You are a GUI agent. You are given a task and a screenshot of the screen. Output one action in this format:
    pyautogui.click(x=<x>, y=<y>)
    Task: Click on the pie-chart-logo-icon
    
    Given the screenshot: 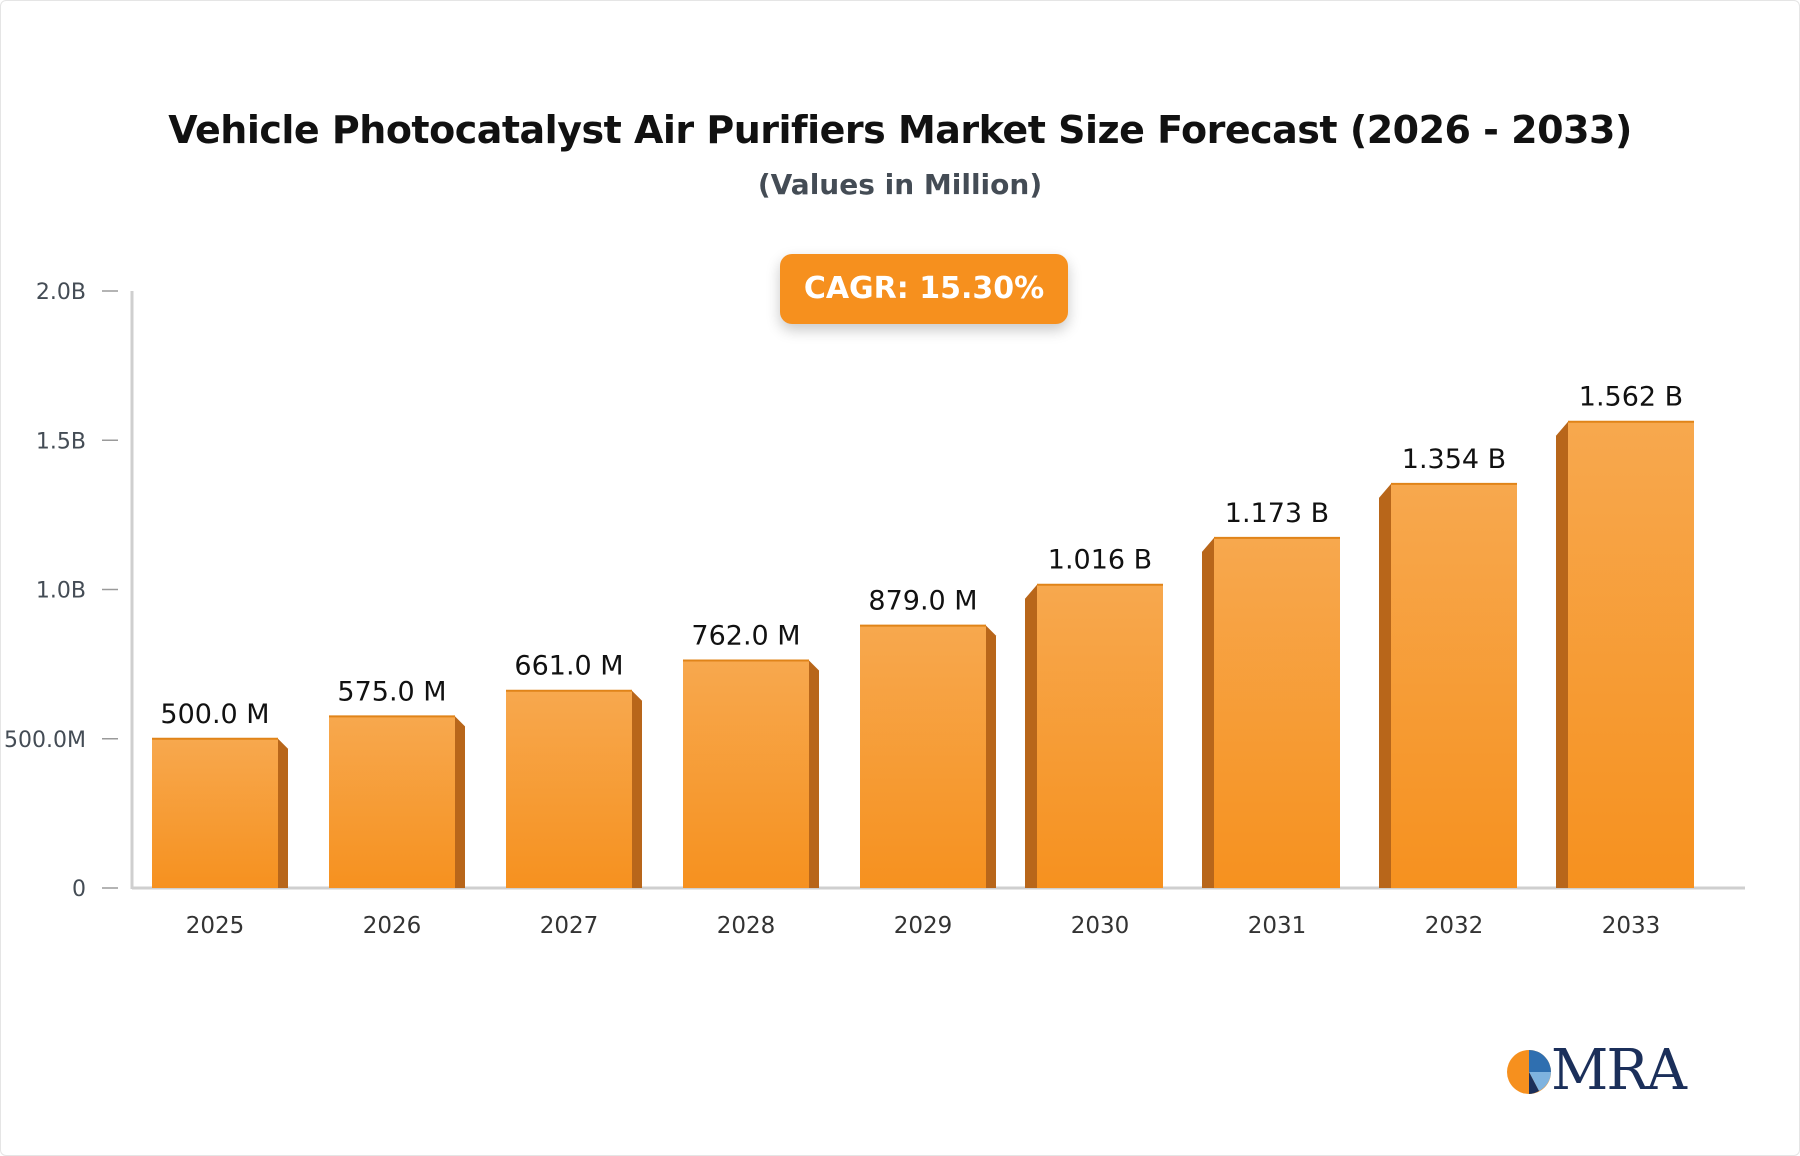 What is the action you would take?
    pyautogui.click(x=1529, y=1072)
    